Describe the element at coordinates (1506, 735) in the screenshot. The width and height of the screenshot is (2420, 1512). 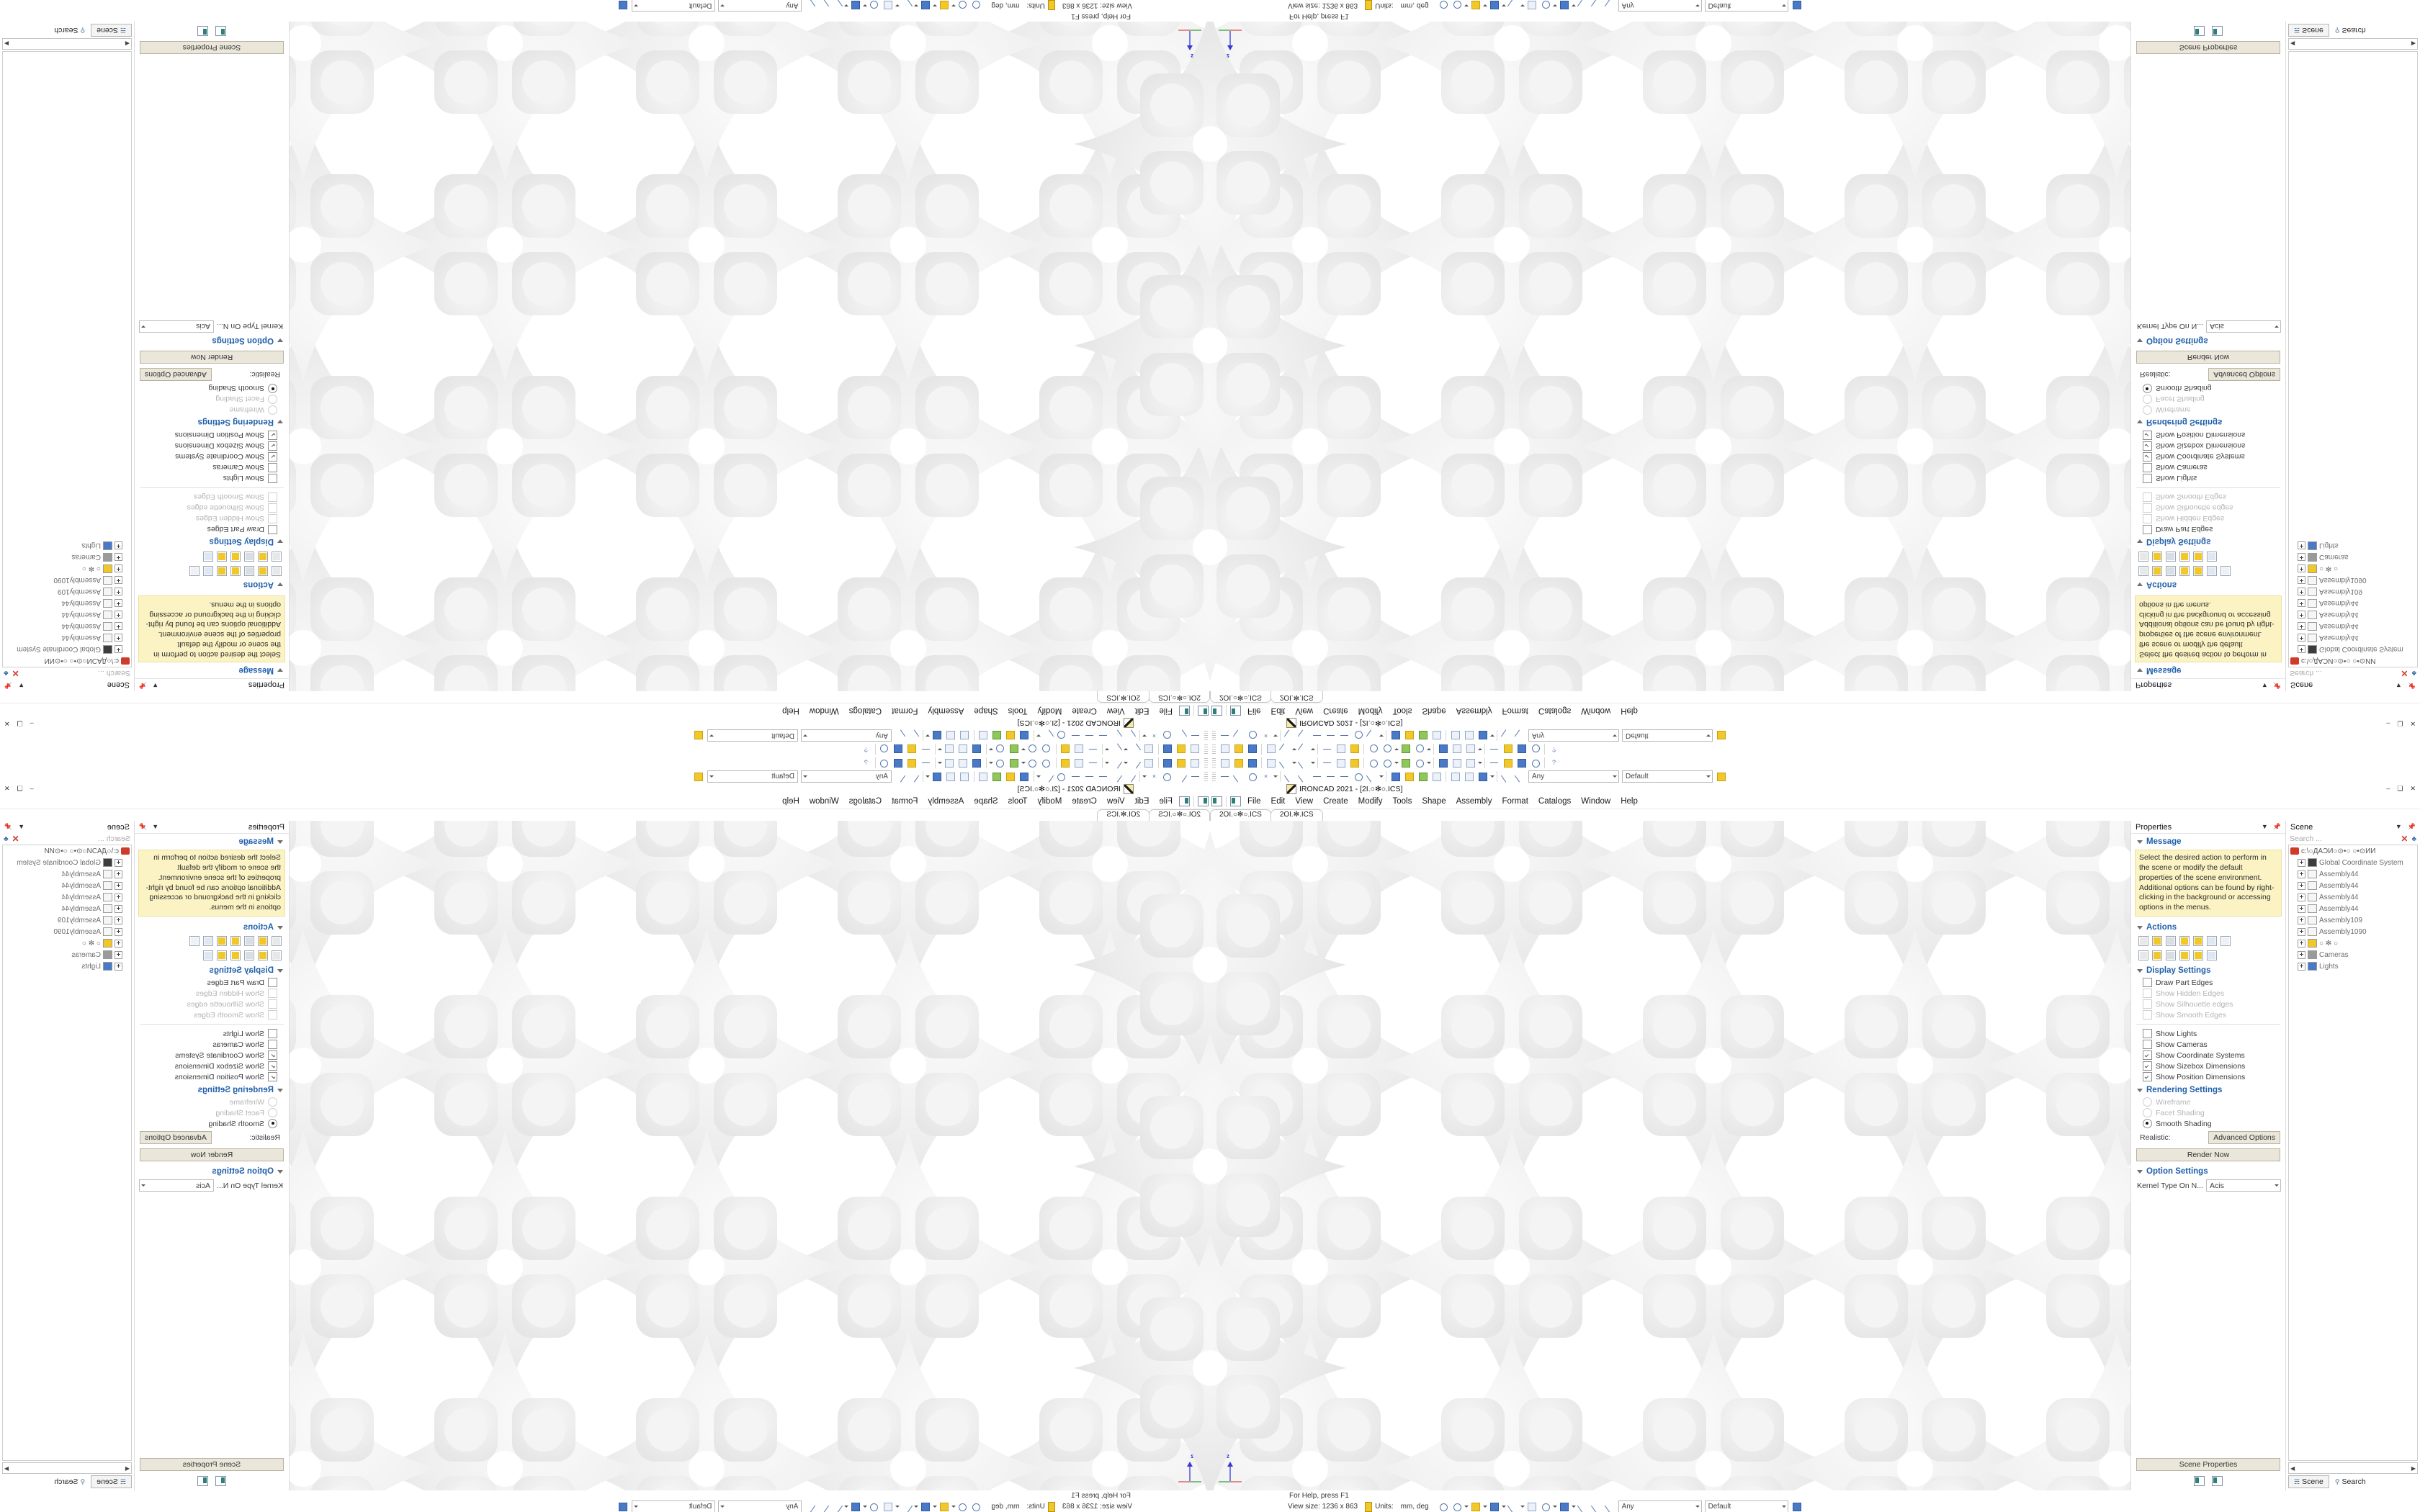
I see `select-arrow-icon` at that location.